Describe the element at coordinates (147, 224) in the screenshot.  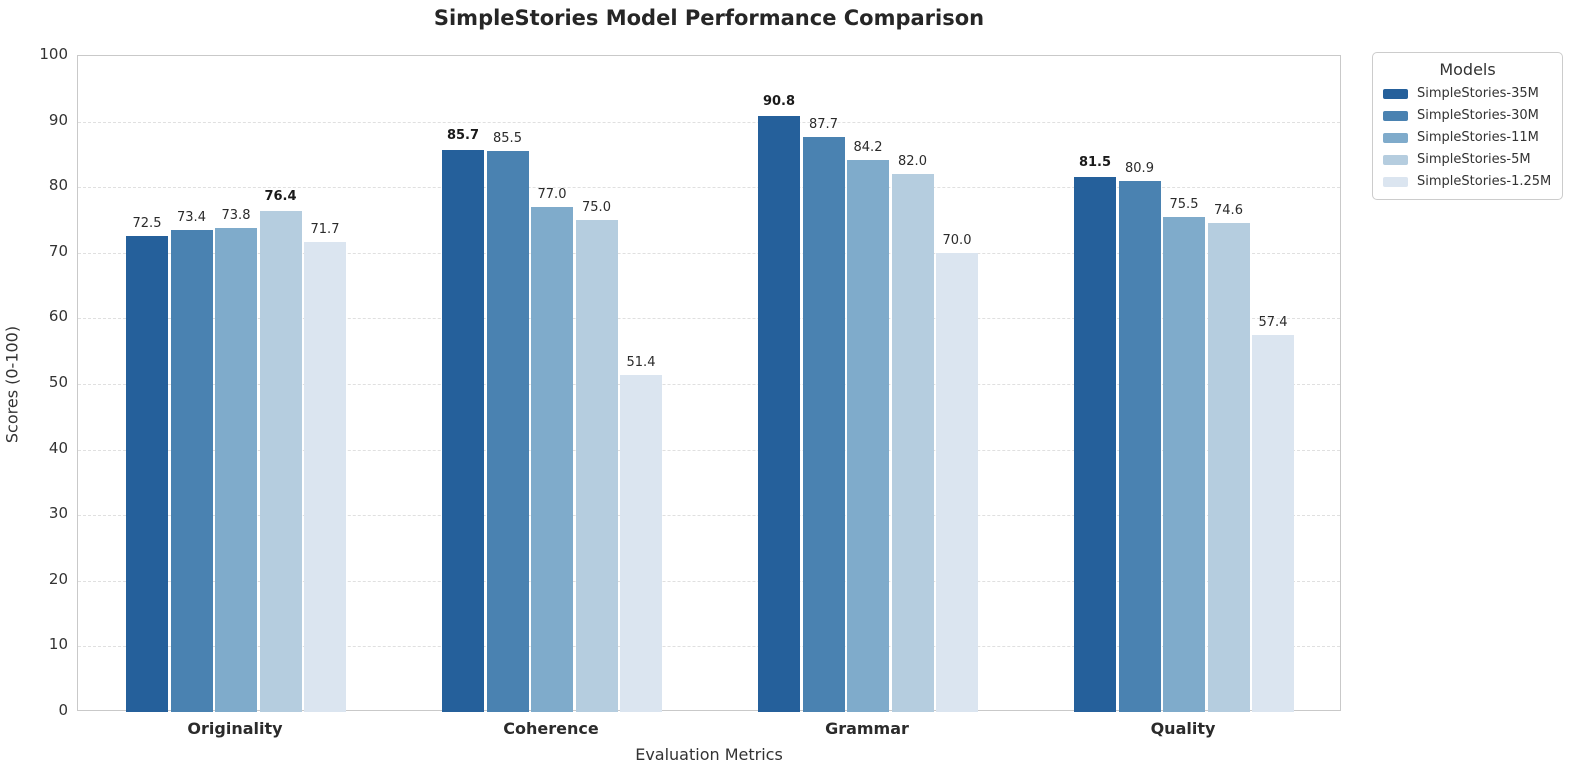
I see `bar-value-label: 72.5` at that location.